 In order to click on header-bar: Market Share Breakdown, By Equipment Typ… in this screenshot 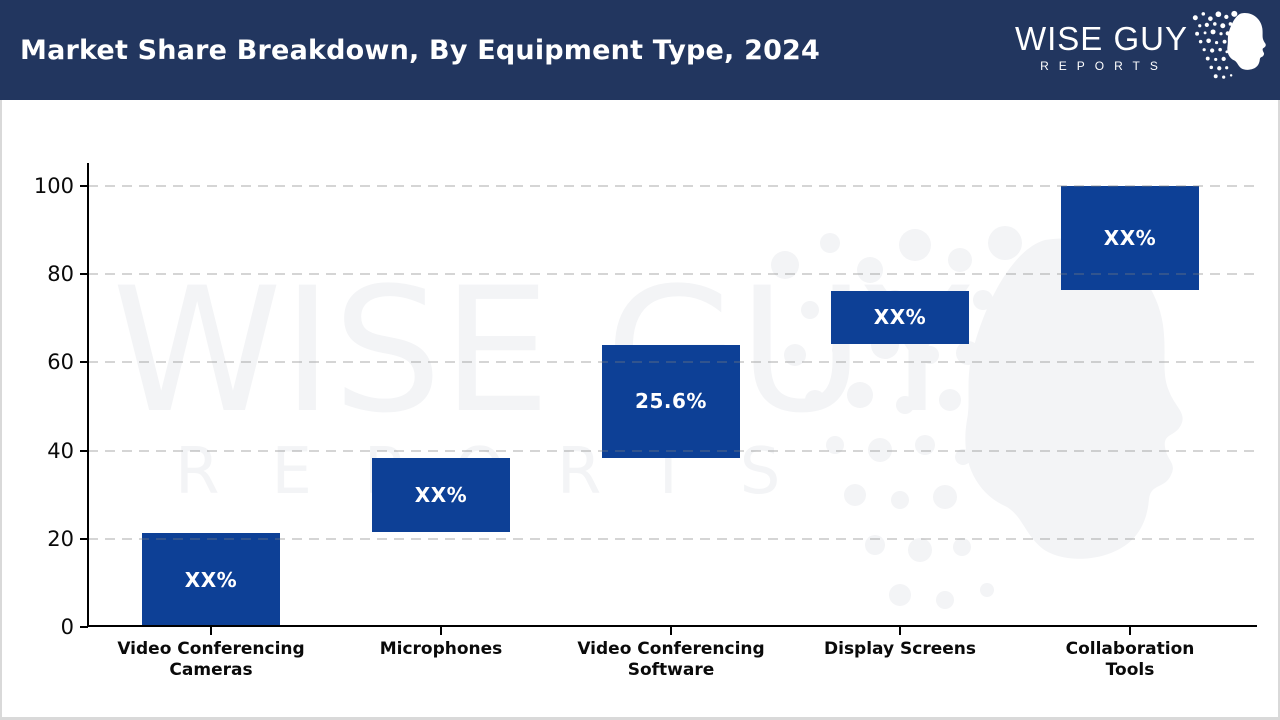, I will do `click(640, 50)`.